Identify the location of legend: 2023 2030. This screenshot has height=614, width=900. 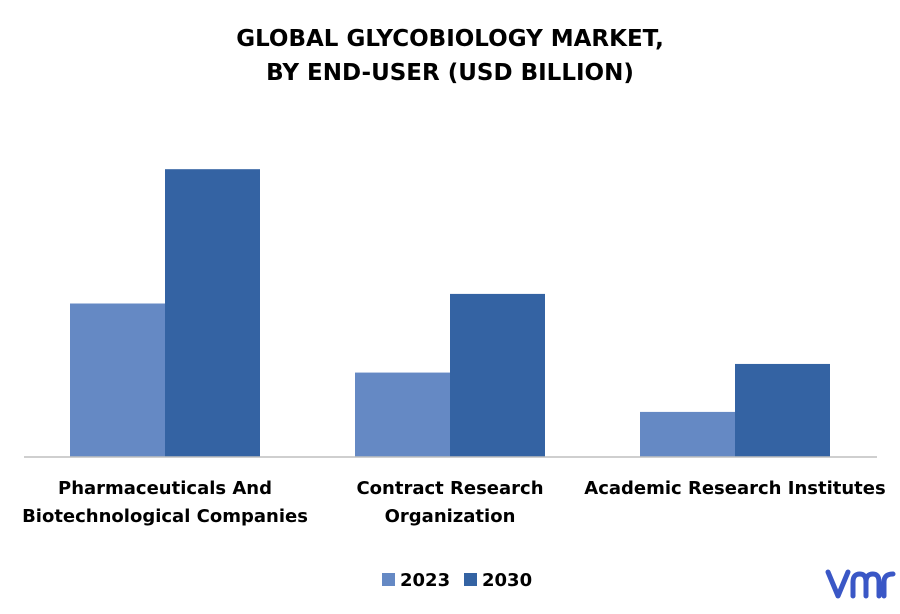
(457, 580).